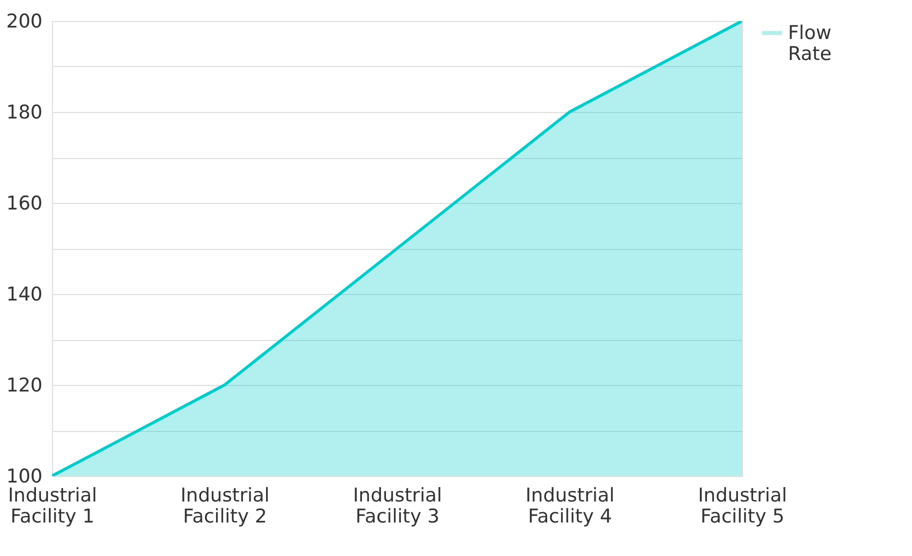 This screenshot has height=556, width=912. What do you see at coordinates (743, 506) in the screenshot?
I see `x-tick-label: Industrial Facility 5` at bounding box center [743, 506].